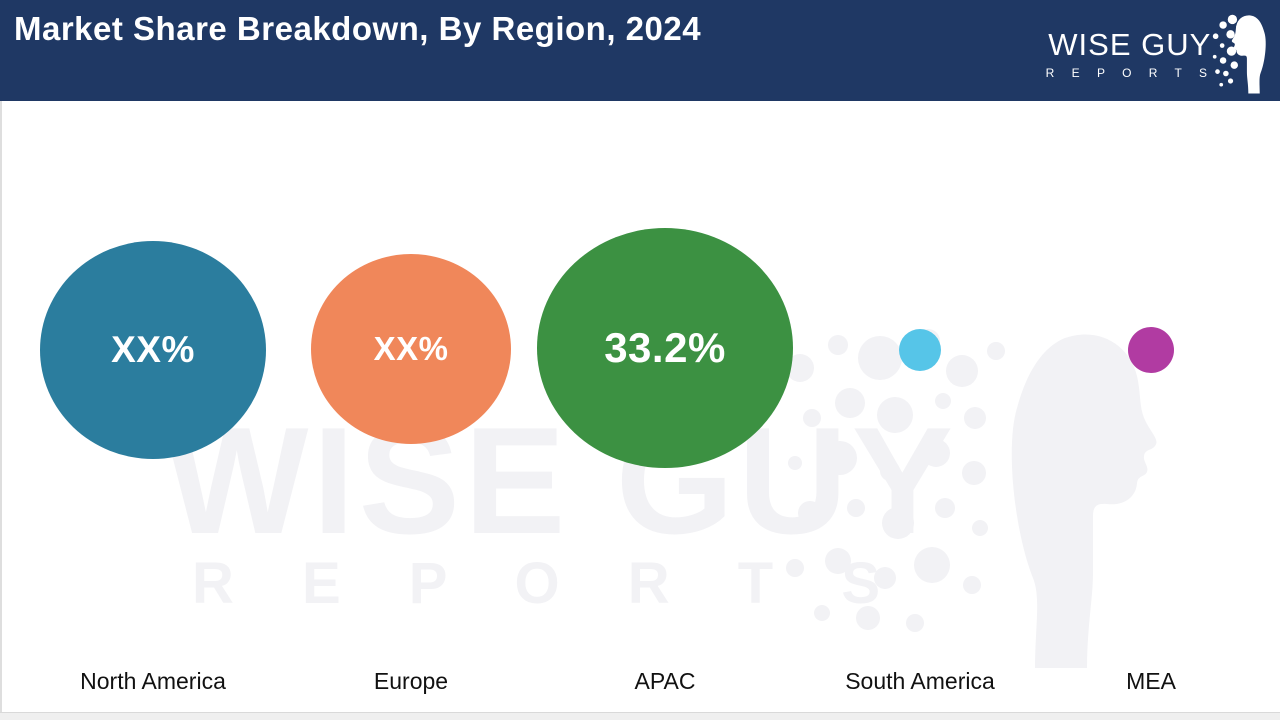 Image resolution: width=1280 pixels, height=720 pixels. I want to click on logo-wordmark: WISE GUY, so click(1130, 44).